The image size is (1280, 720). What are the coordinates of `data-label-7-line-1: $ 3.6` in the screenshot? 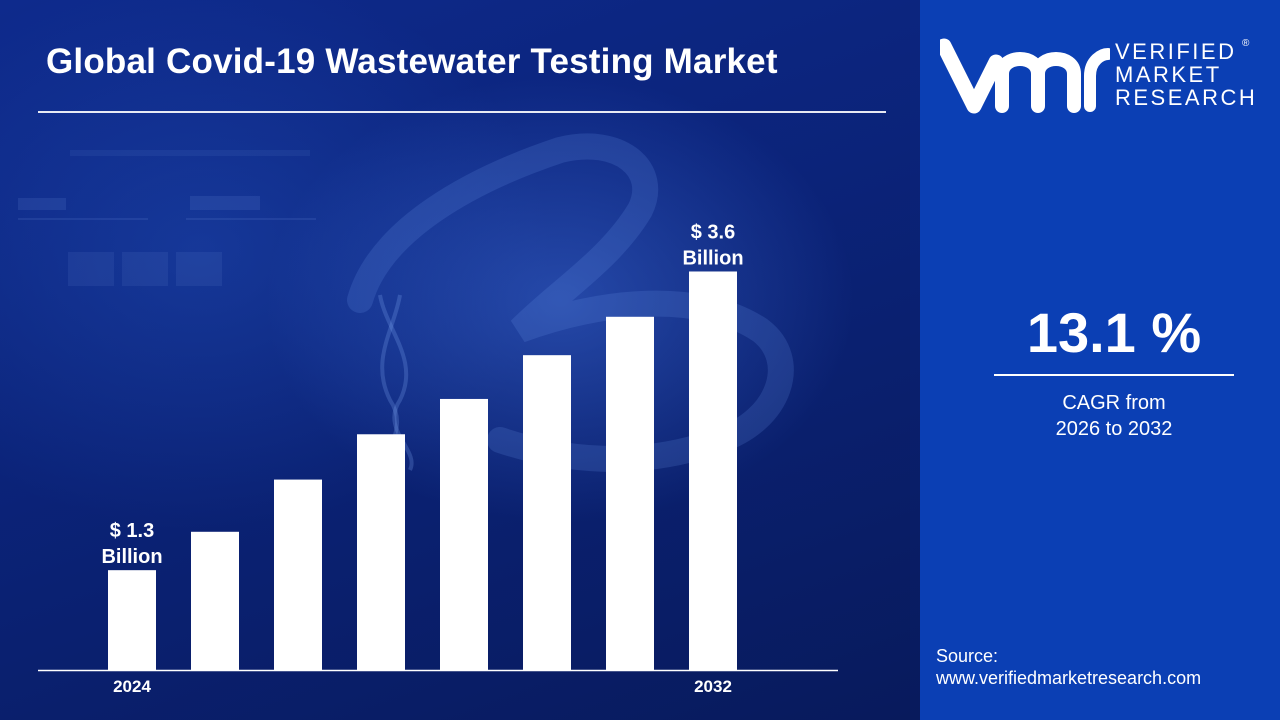 It's located at (713, 232).